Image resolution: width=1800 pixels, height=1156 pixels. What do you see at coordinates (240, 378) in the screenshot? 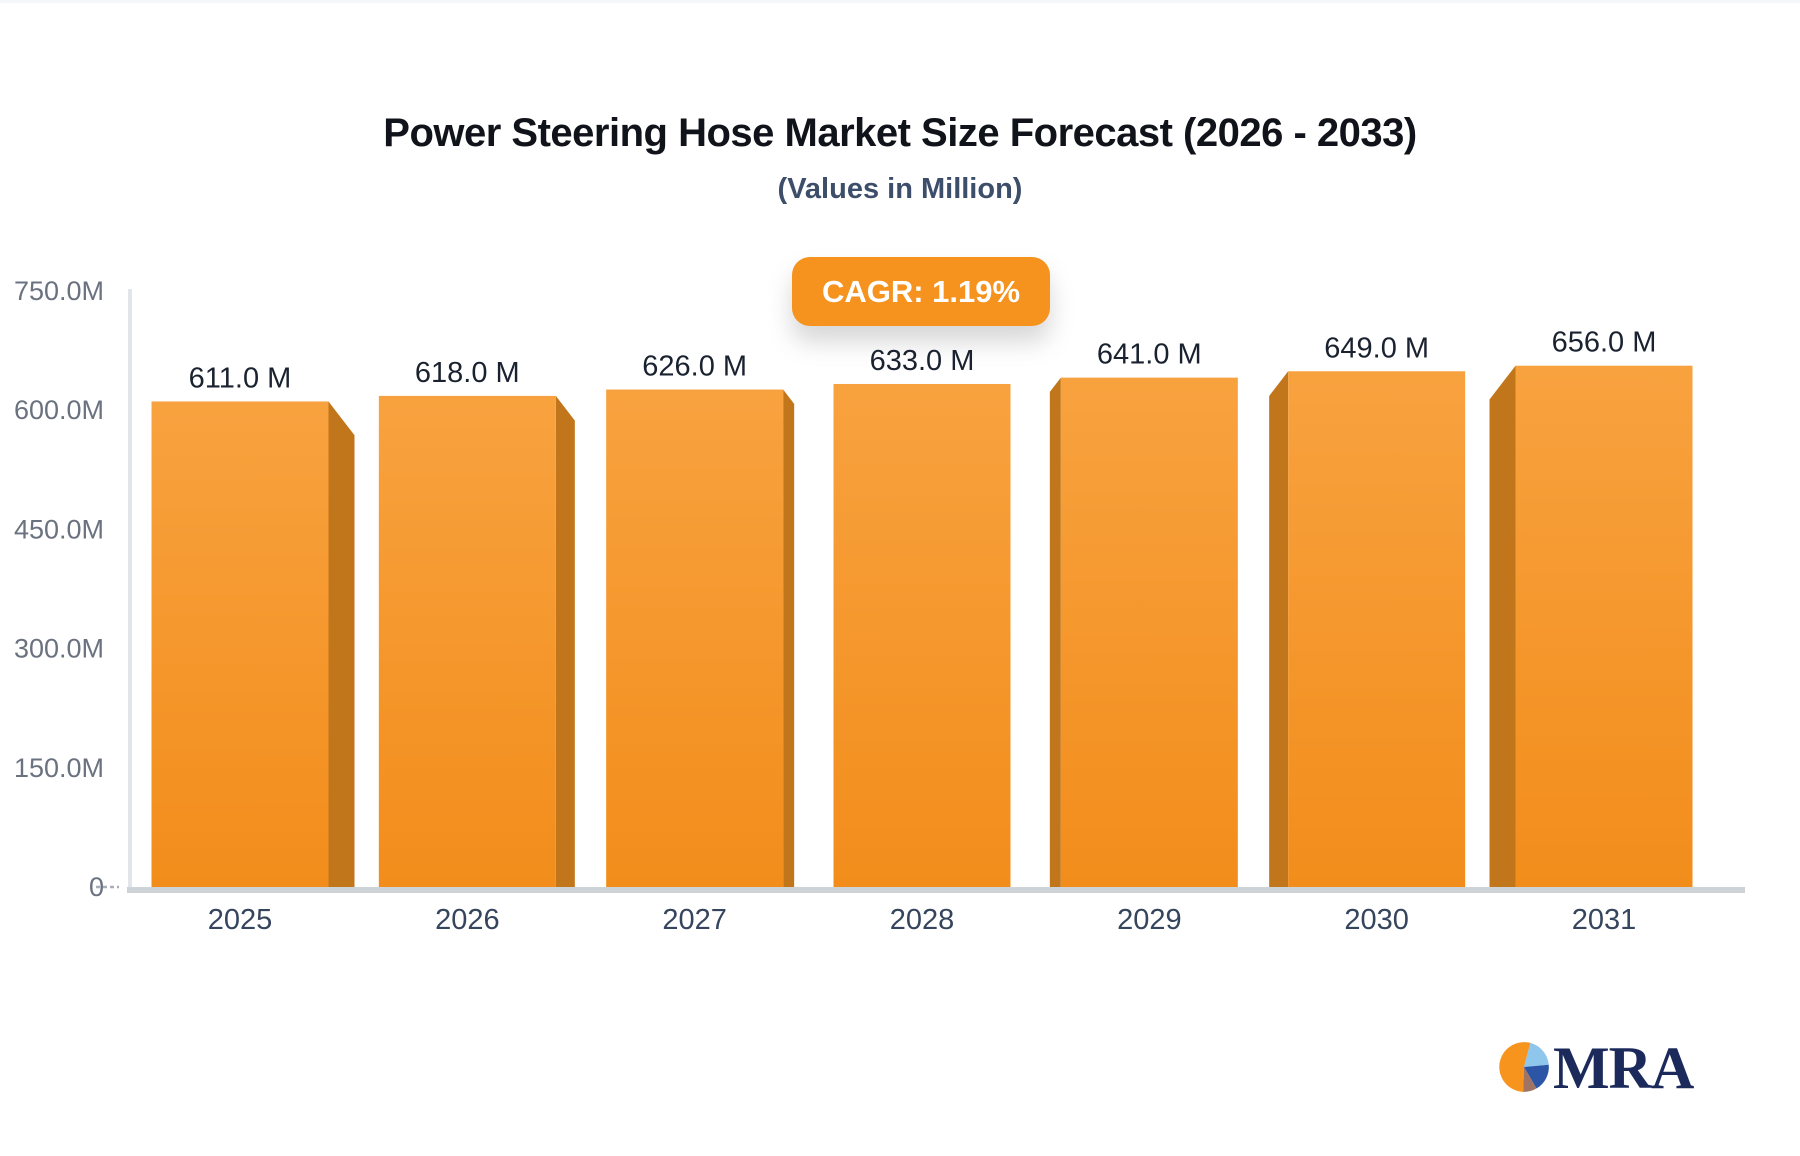
I see `bar-value-label: 611.0 M` at bounding box center [240, 378].